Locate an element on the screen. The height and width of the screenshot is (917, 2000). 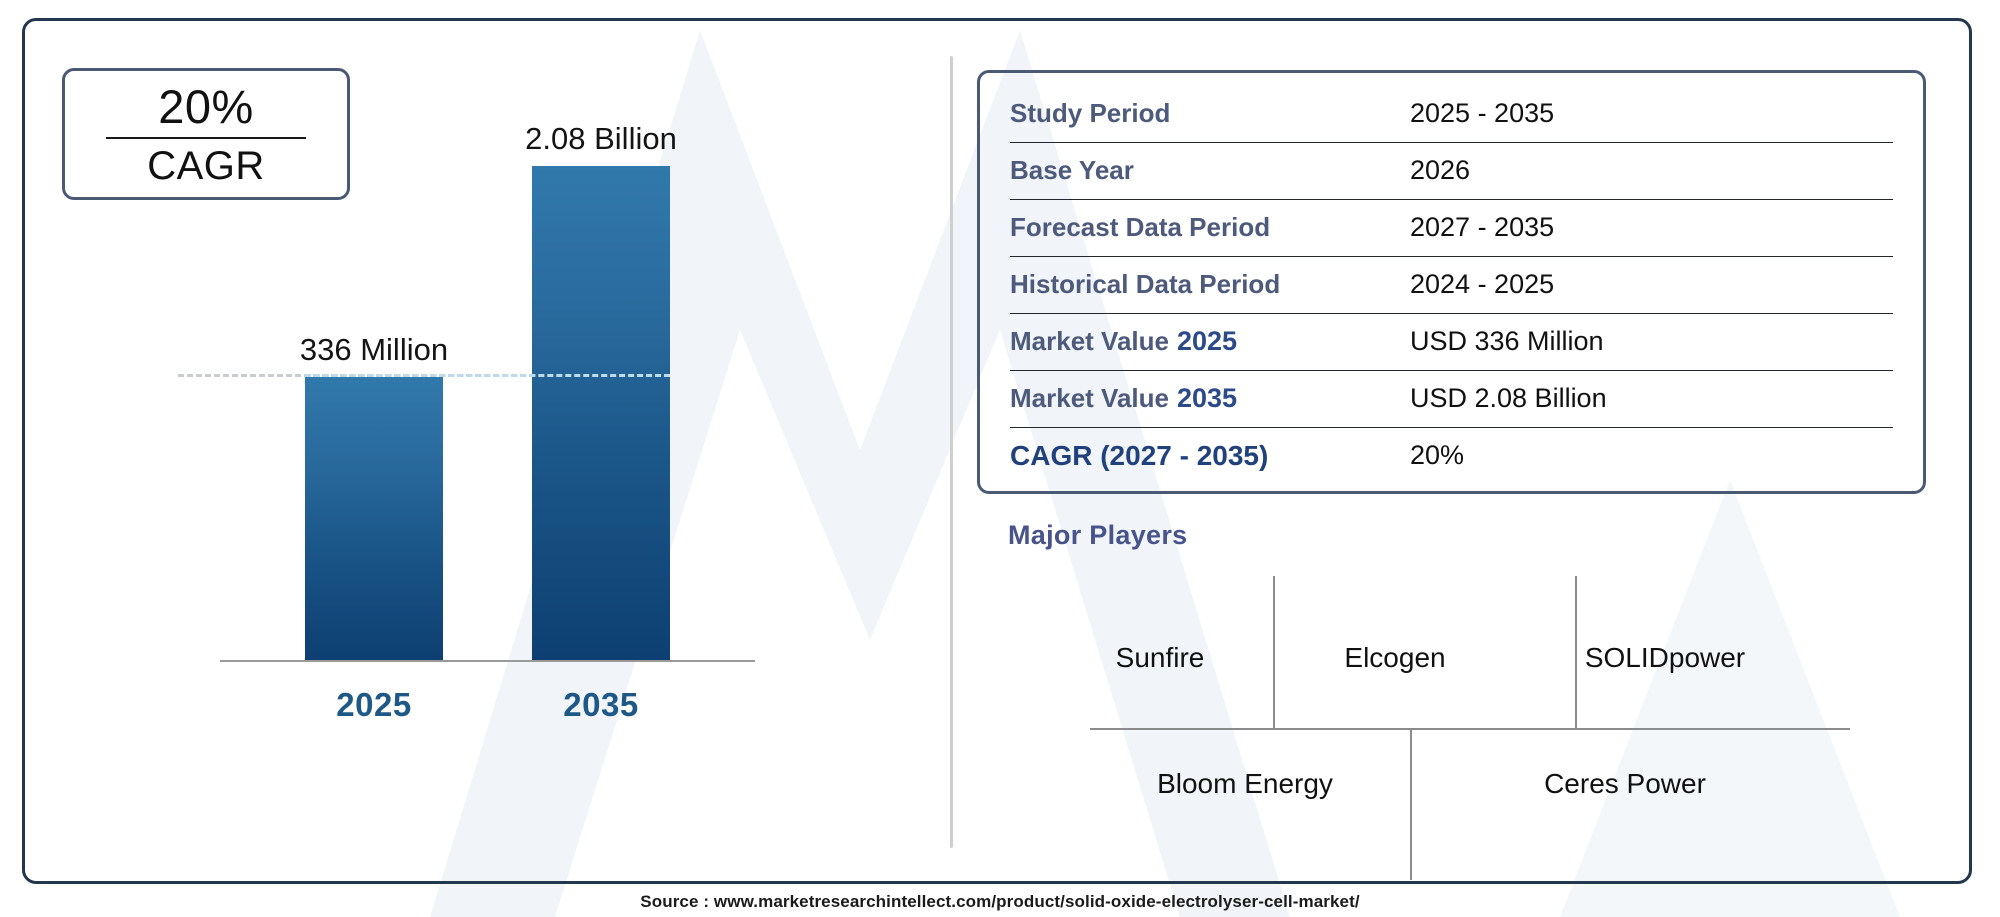
table-row: Market Value 2035 USD 2.08 Billion is located at coordinates (1451, 398).